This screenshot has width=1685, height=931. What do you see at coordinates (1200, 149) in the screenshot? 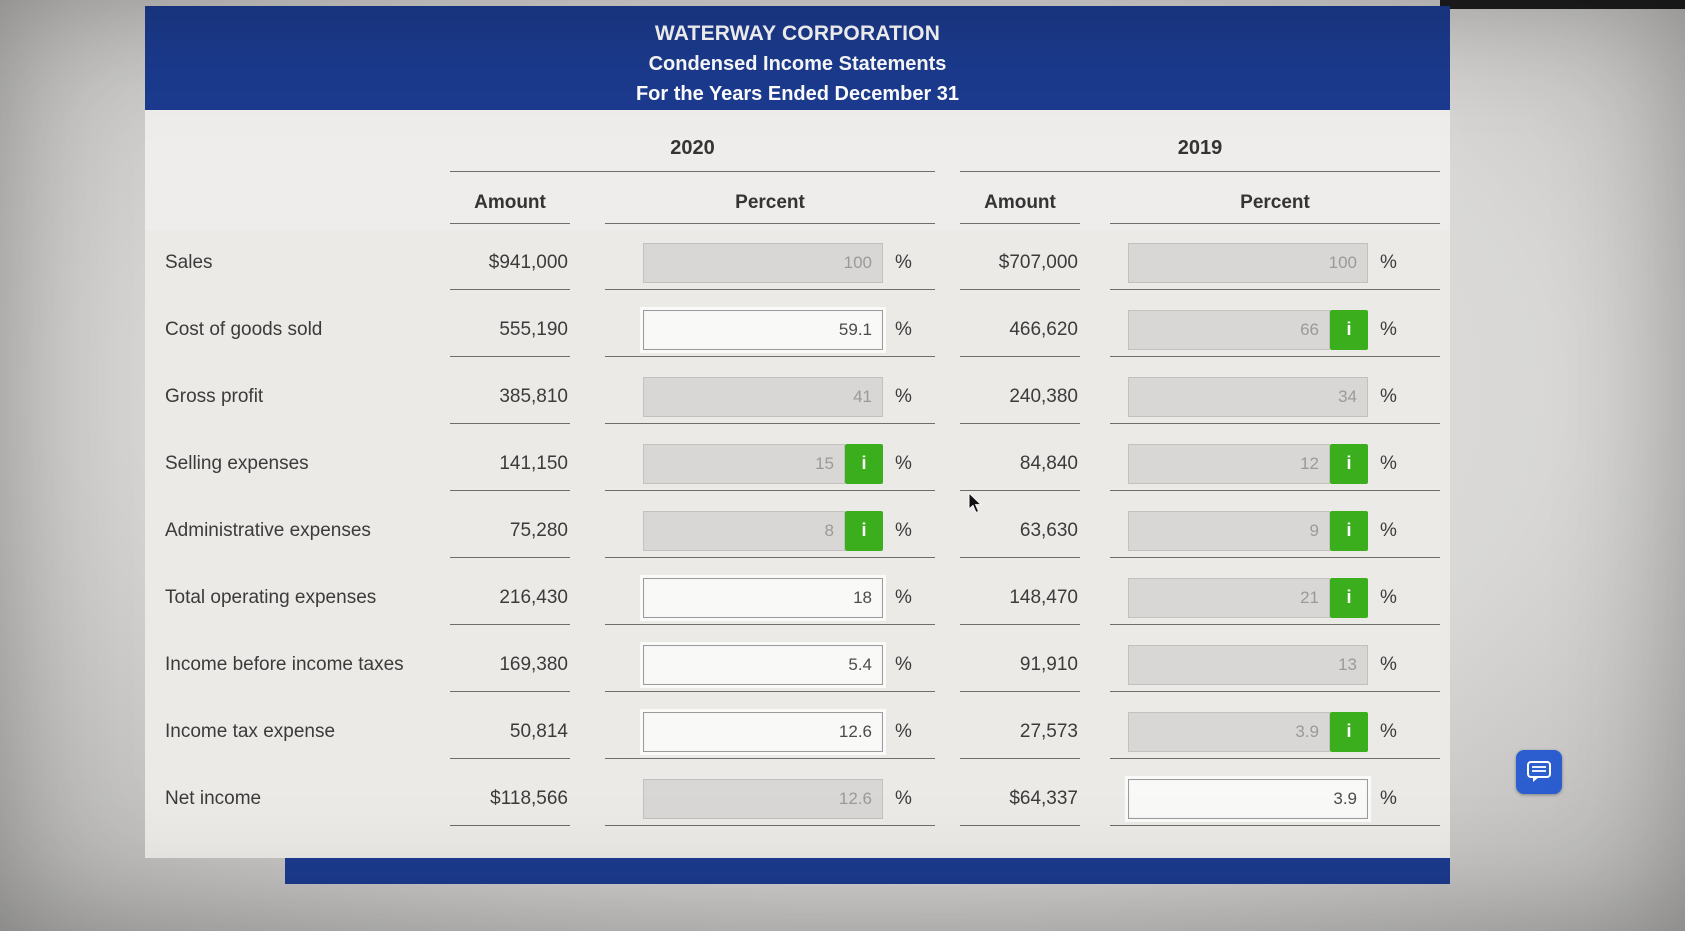
I see `year-header-2019: 2019` at bounding box center [1200, 149].